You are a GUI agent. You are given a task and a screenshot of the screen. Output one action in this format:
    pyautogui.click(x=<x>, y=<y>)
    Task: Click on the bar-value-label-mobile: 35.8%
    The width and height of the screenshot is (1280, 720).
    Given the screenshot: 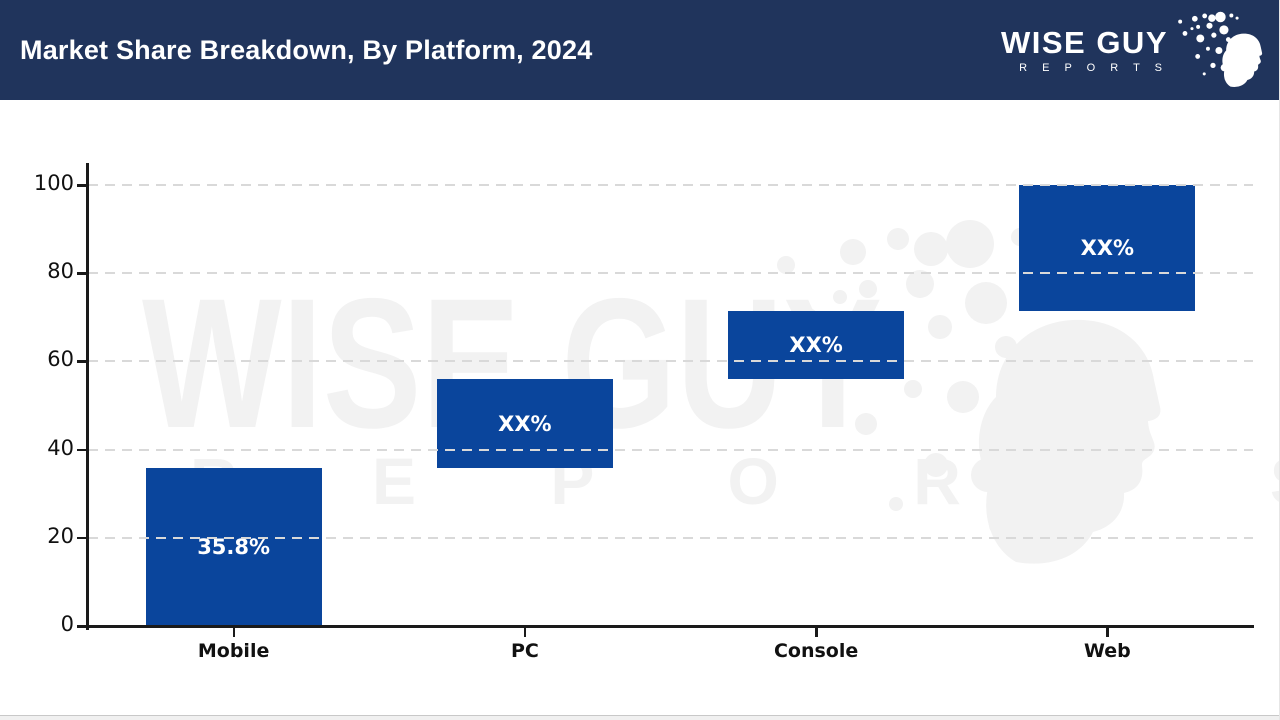 What is the action you would take?
    pyautogui.click(x=234, y=547)
    